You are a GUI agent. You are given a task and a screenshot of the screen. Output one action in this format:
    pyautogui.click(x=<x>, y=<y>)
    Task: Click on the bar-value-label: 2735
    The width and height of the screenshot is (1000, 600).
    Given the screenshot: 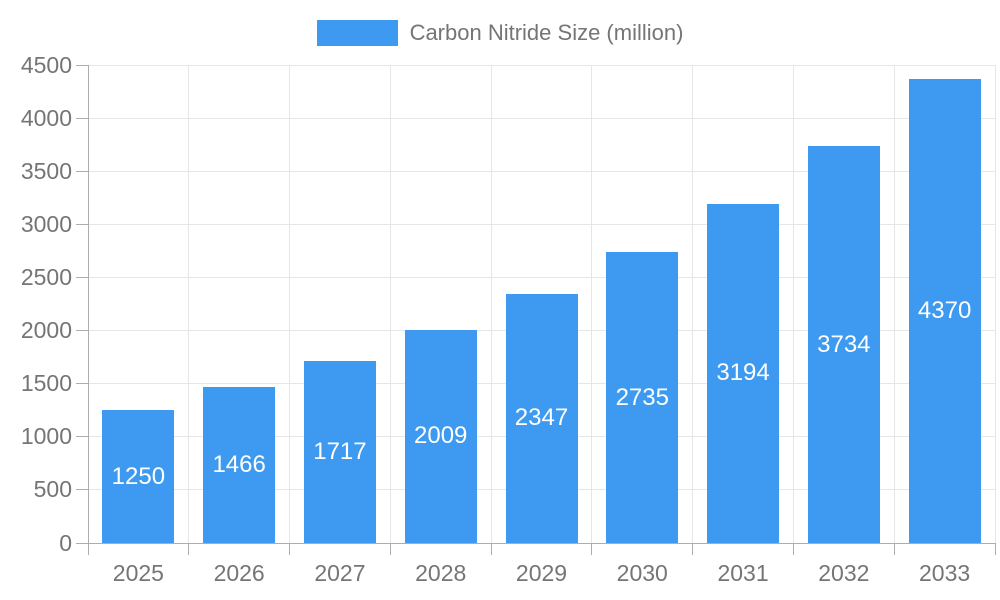 What is the action you would take?
    pyautogui.click(x=642, y=397)
    